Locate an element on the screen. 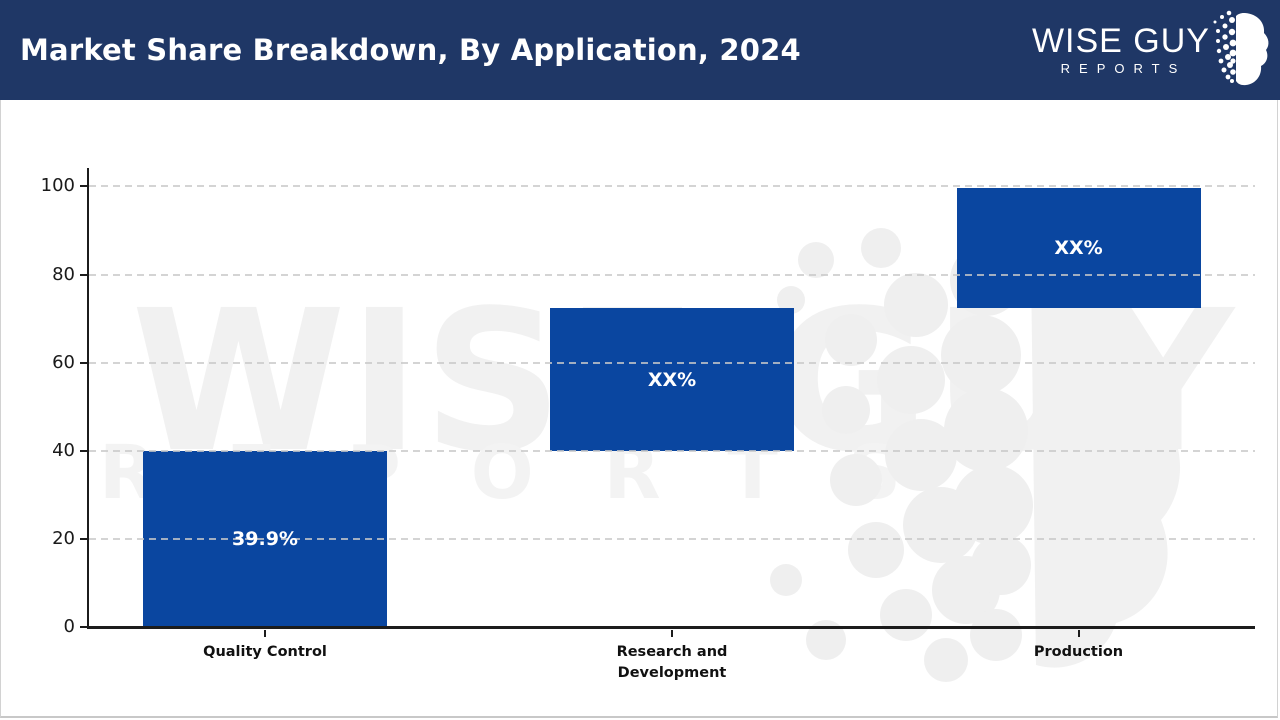 This screenshot has width=1280, height=720. bar-label: 39.9% is located at coordinates (265, 539).